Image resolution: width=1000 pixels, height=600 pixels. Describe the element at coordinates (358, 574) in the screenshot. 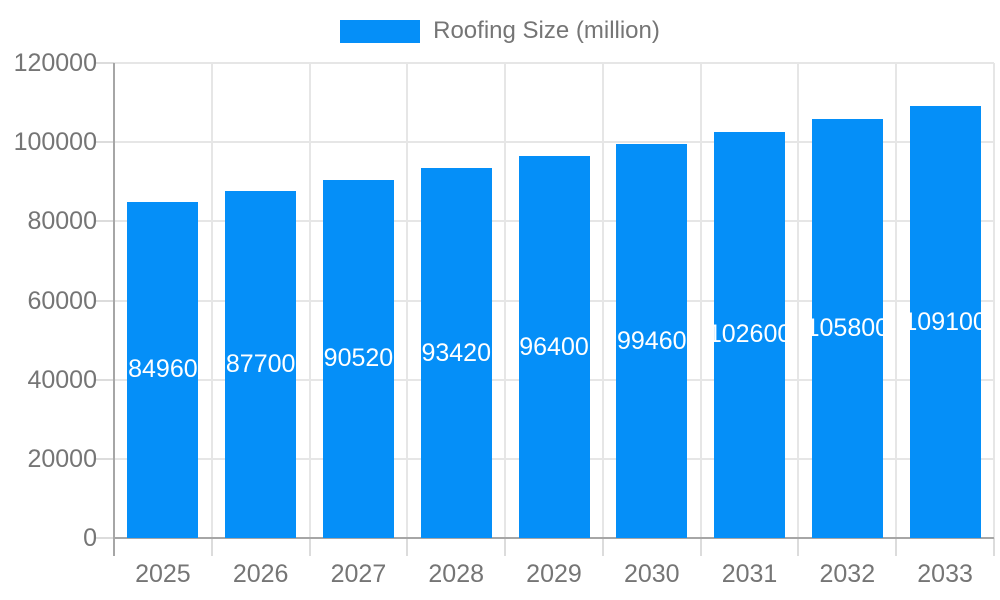

I see `x-axis-label: 2027` at that location.